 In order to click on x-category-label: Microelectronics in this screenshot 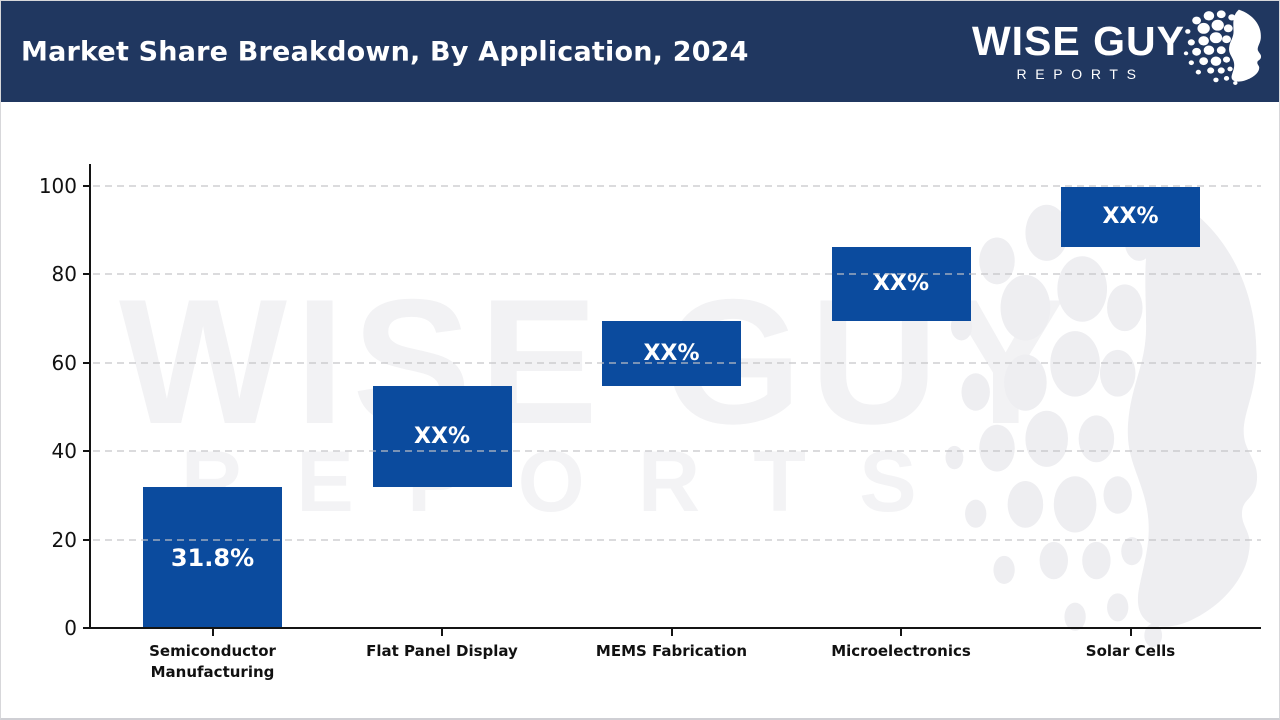, I will do `click(901, 651)`.